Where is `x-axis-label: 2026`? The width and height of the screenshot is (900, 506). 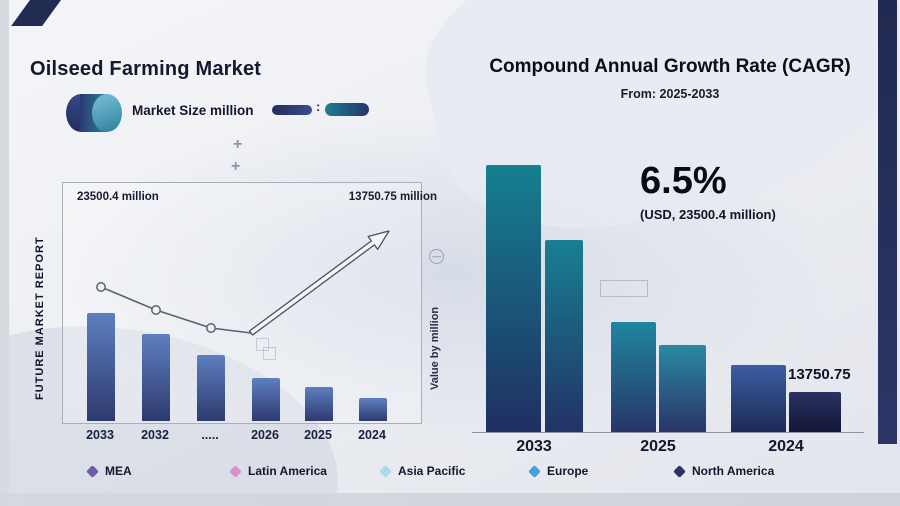
x-axis-label: 2026 is located at coordinates (265, 435).